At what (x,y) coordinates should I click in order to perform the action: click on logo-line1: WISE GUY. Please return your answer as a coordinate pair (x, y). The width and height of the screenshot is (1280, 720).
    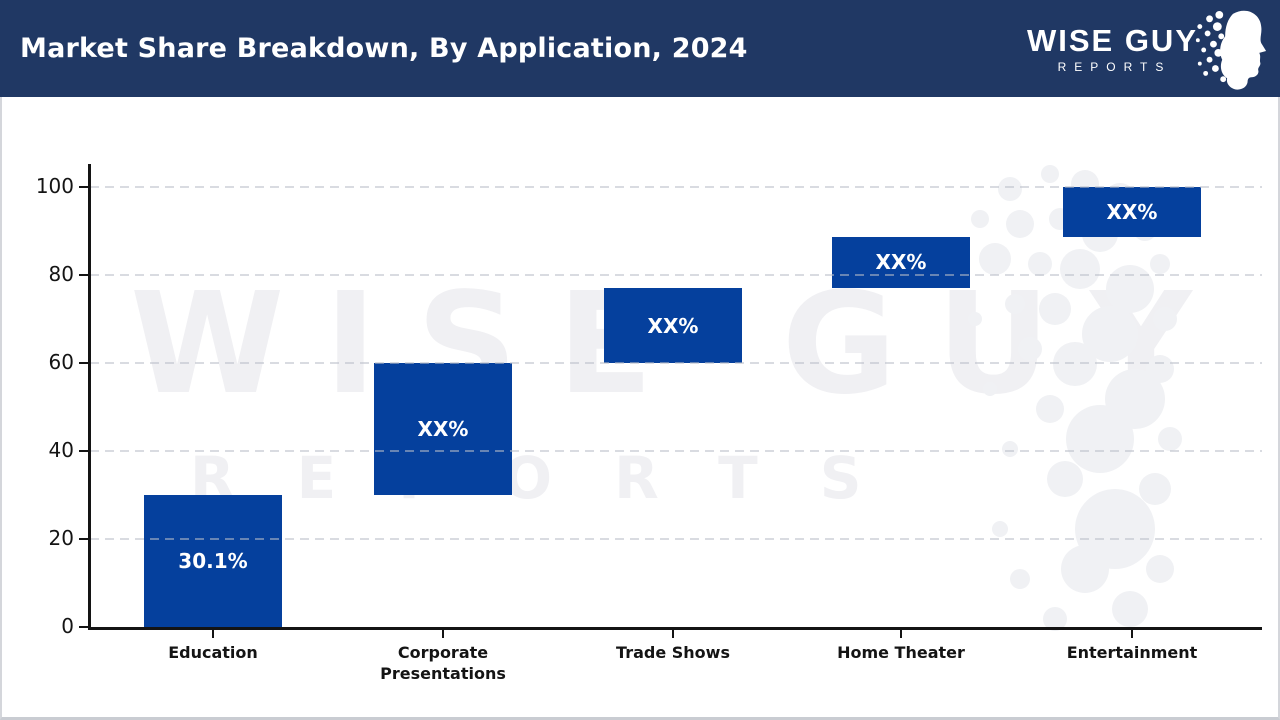
    Looking at the image, I should click on (1112, 40).